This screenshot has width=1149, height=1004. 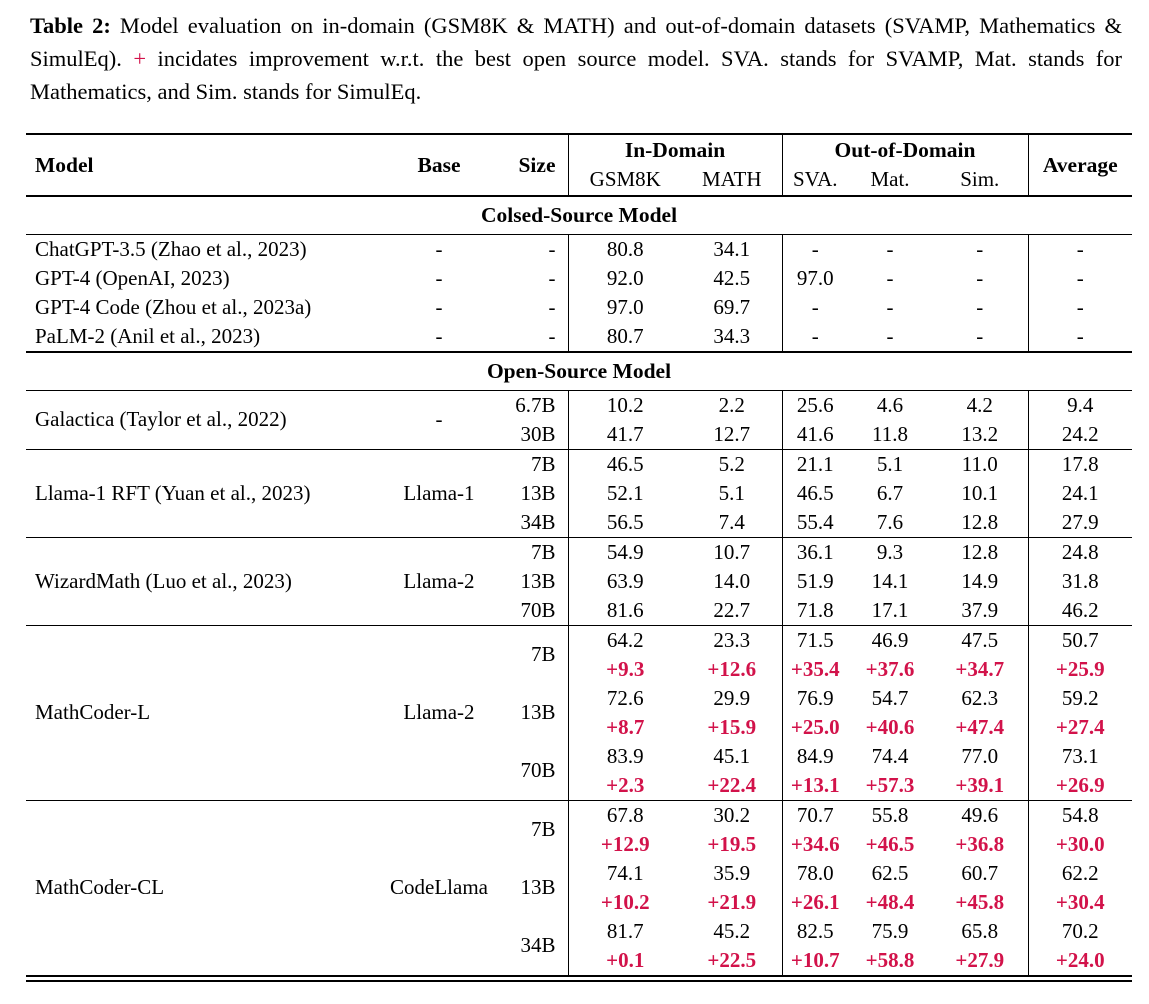 What do you see at coordinates (624, 181) in the screenshot?
I see `header-gsm8k: GSM8K` at bounding box center [624, 181].